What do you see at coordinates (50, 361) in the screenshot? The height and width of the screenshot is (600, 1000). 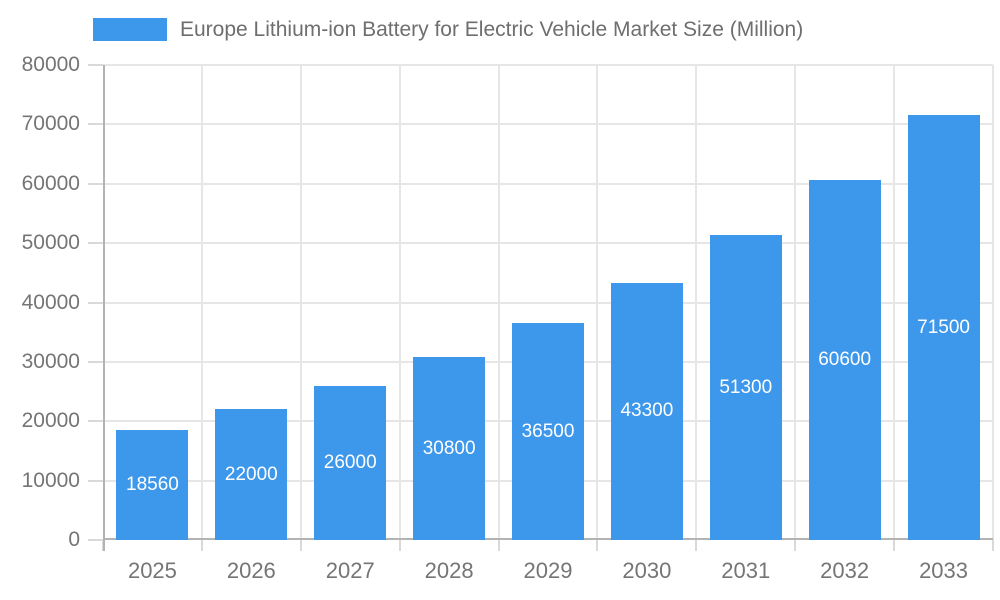 I see `y-axis-label: 30000` at bounding box center [50, 361].